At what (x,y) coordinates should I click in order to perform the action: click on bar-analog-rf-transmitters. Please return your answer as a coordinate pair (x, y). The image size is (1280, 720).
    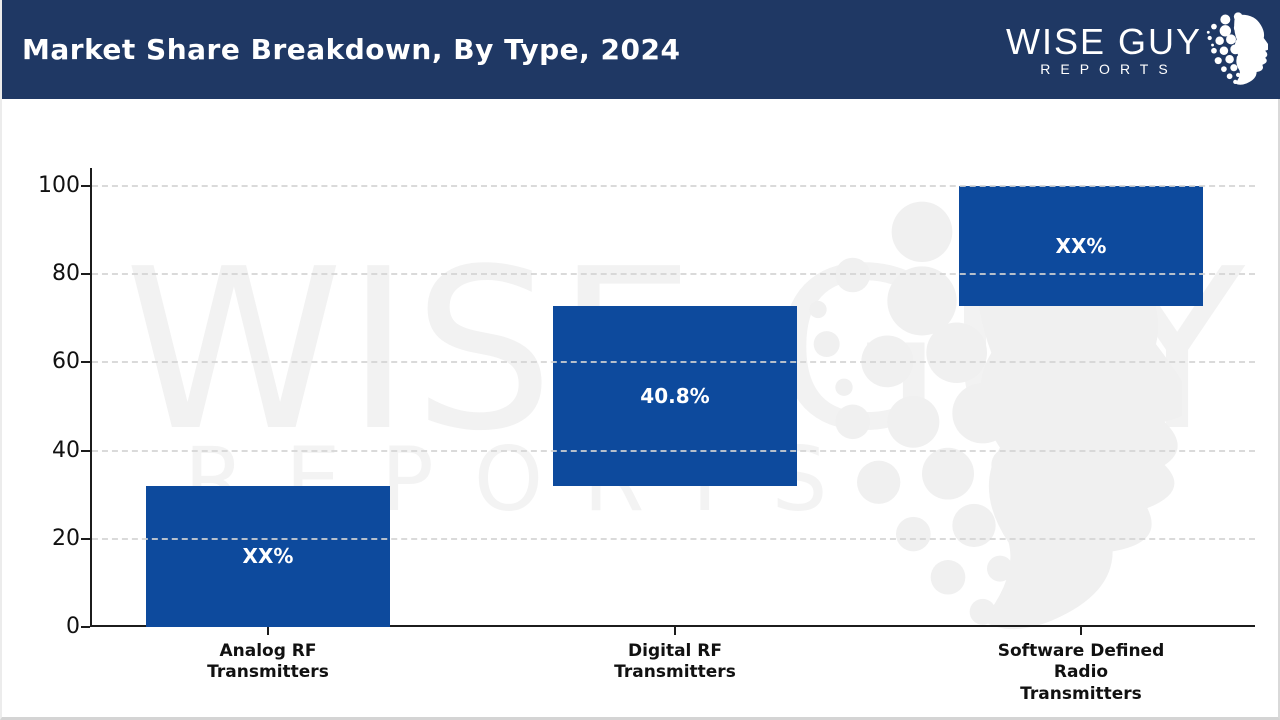
    Looking at the image, I should click on (268, 556).